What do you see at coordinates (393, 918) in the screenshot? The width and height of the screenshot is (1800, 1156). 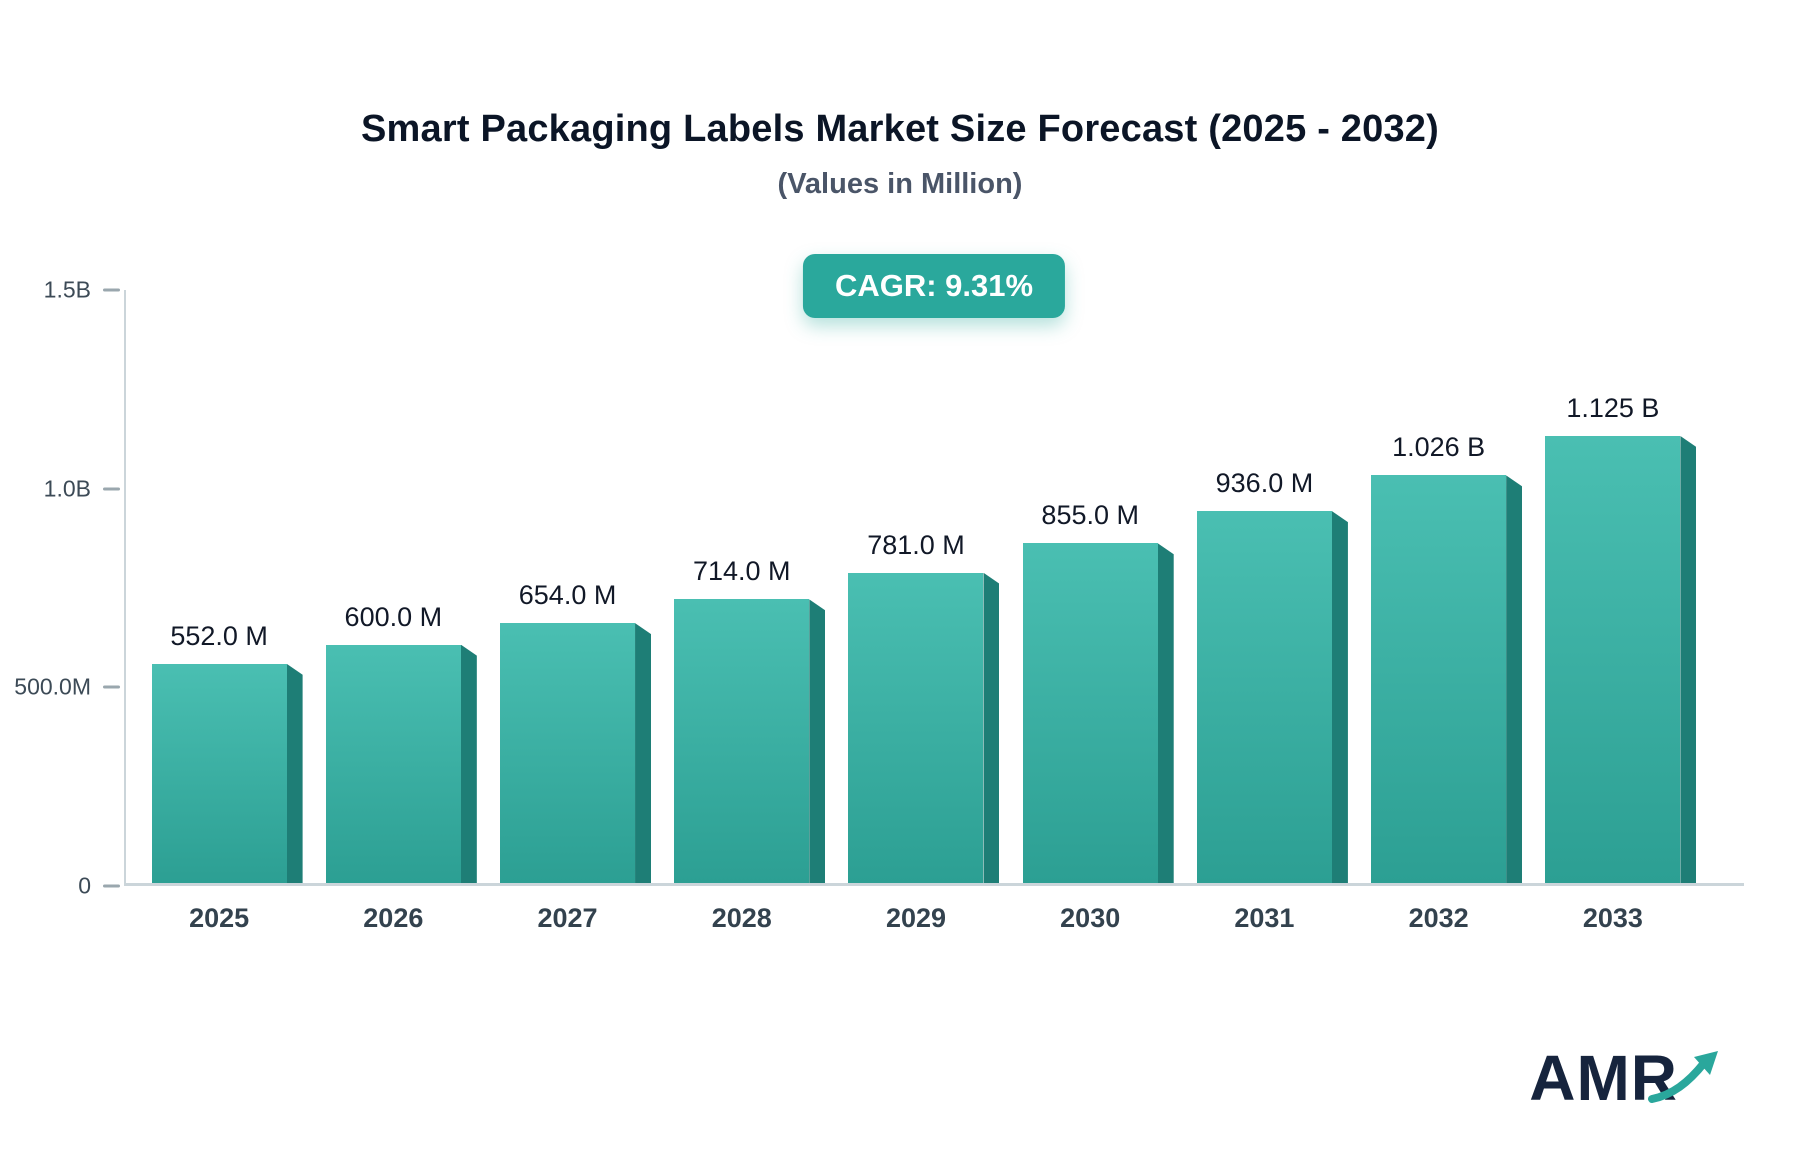 I see `x-axis-label: 2026` at bounding box center [393, 918].